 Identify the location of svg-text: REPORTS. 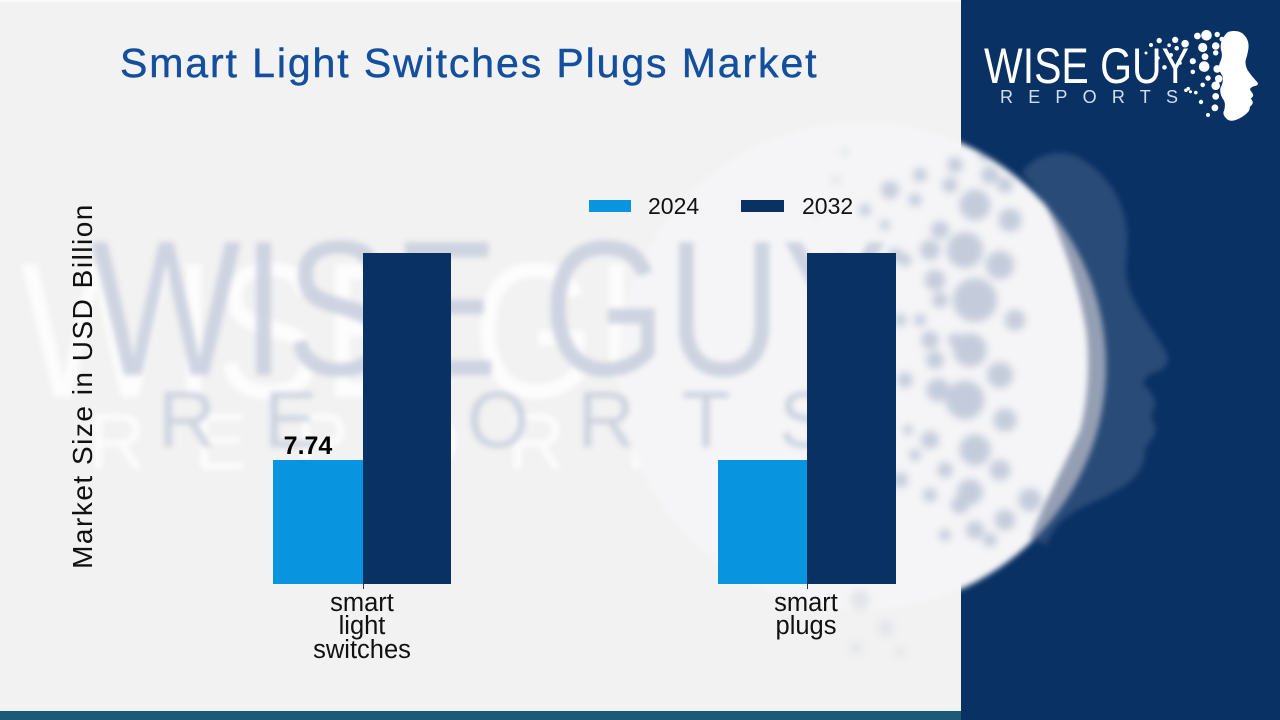
(495, 419).